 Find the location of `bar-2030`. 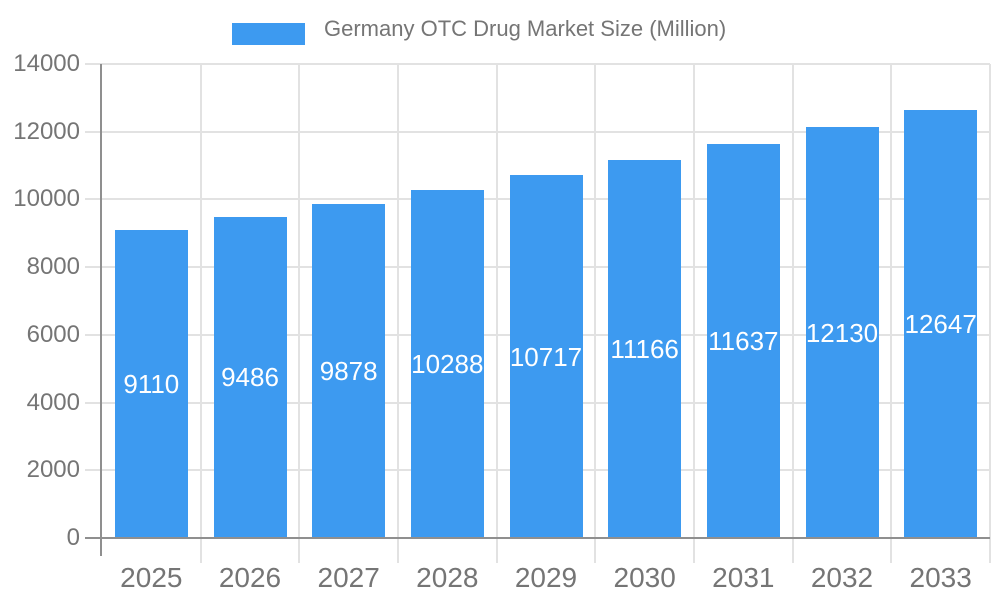

bar-2030 is located at coordinates (645, 348).